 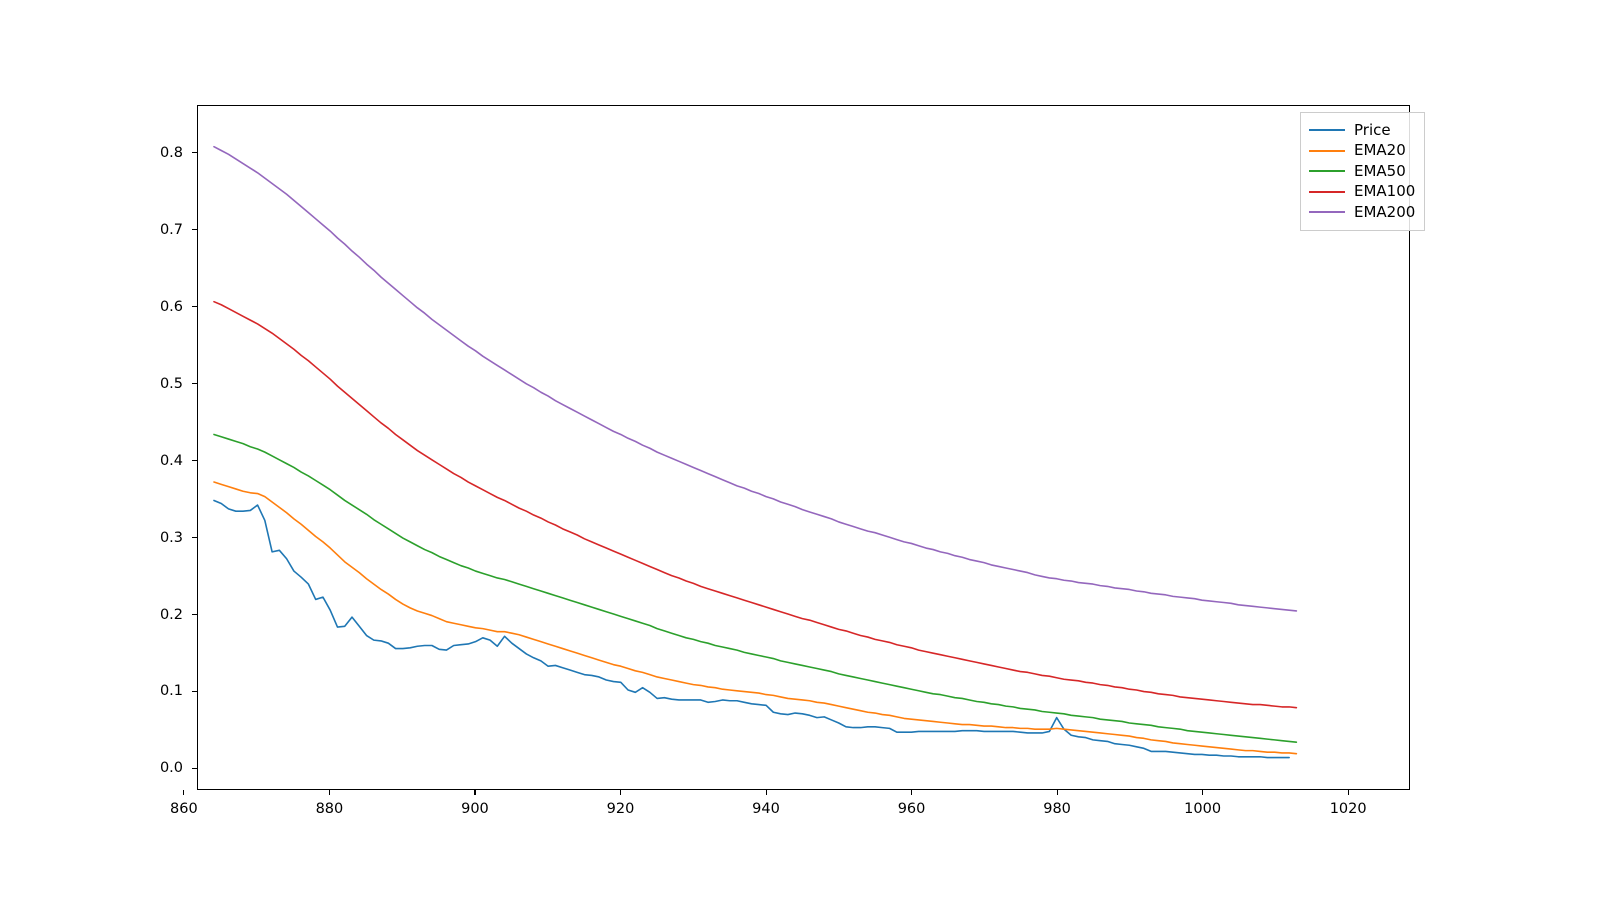 What do you see at coordinates (1380, 170) in the screenshot?
I see `legend-label: EMA50` at bounding box center [1380, 170].